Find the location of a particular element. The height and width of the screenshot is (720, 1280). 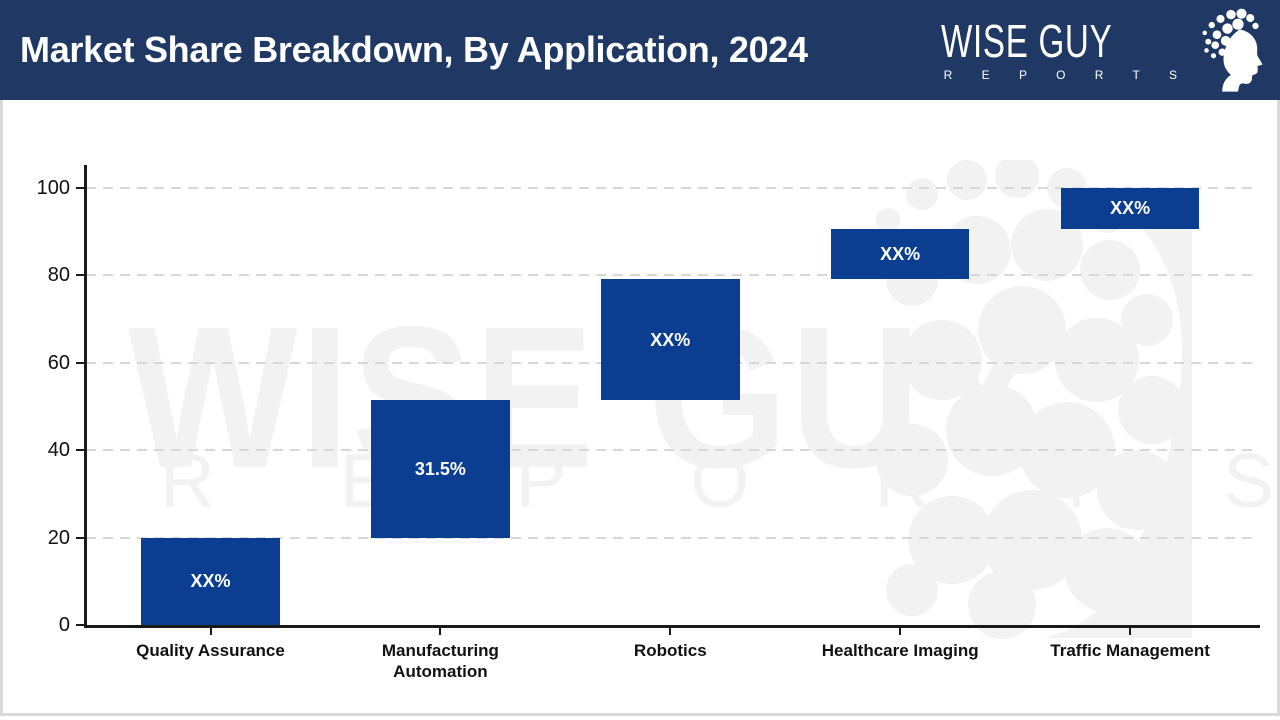

bar-quality-assurance is located at coordinates (210, 581).